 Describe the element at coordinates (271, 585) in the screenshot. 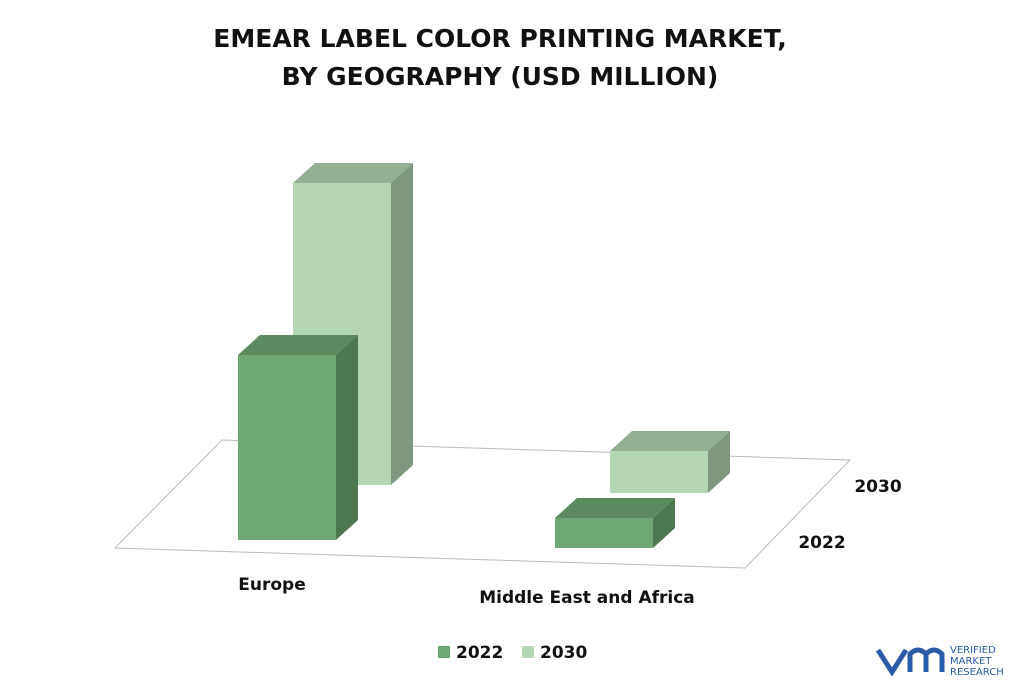

I see `x-tick-label: Europe` at that location.